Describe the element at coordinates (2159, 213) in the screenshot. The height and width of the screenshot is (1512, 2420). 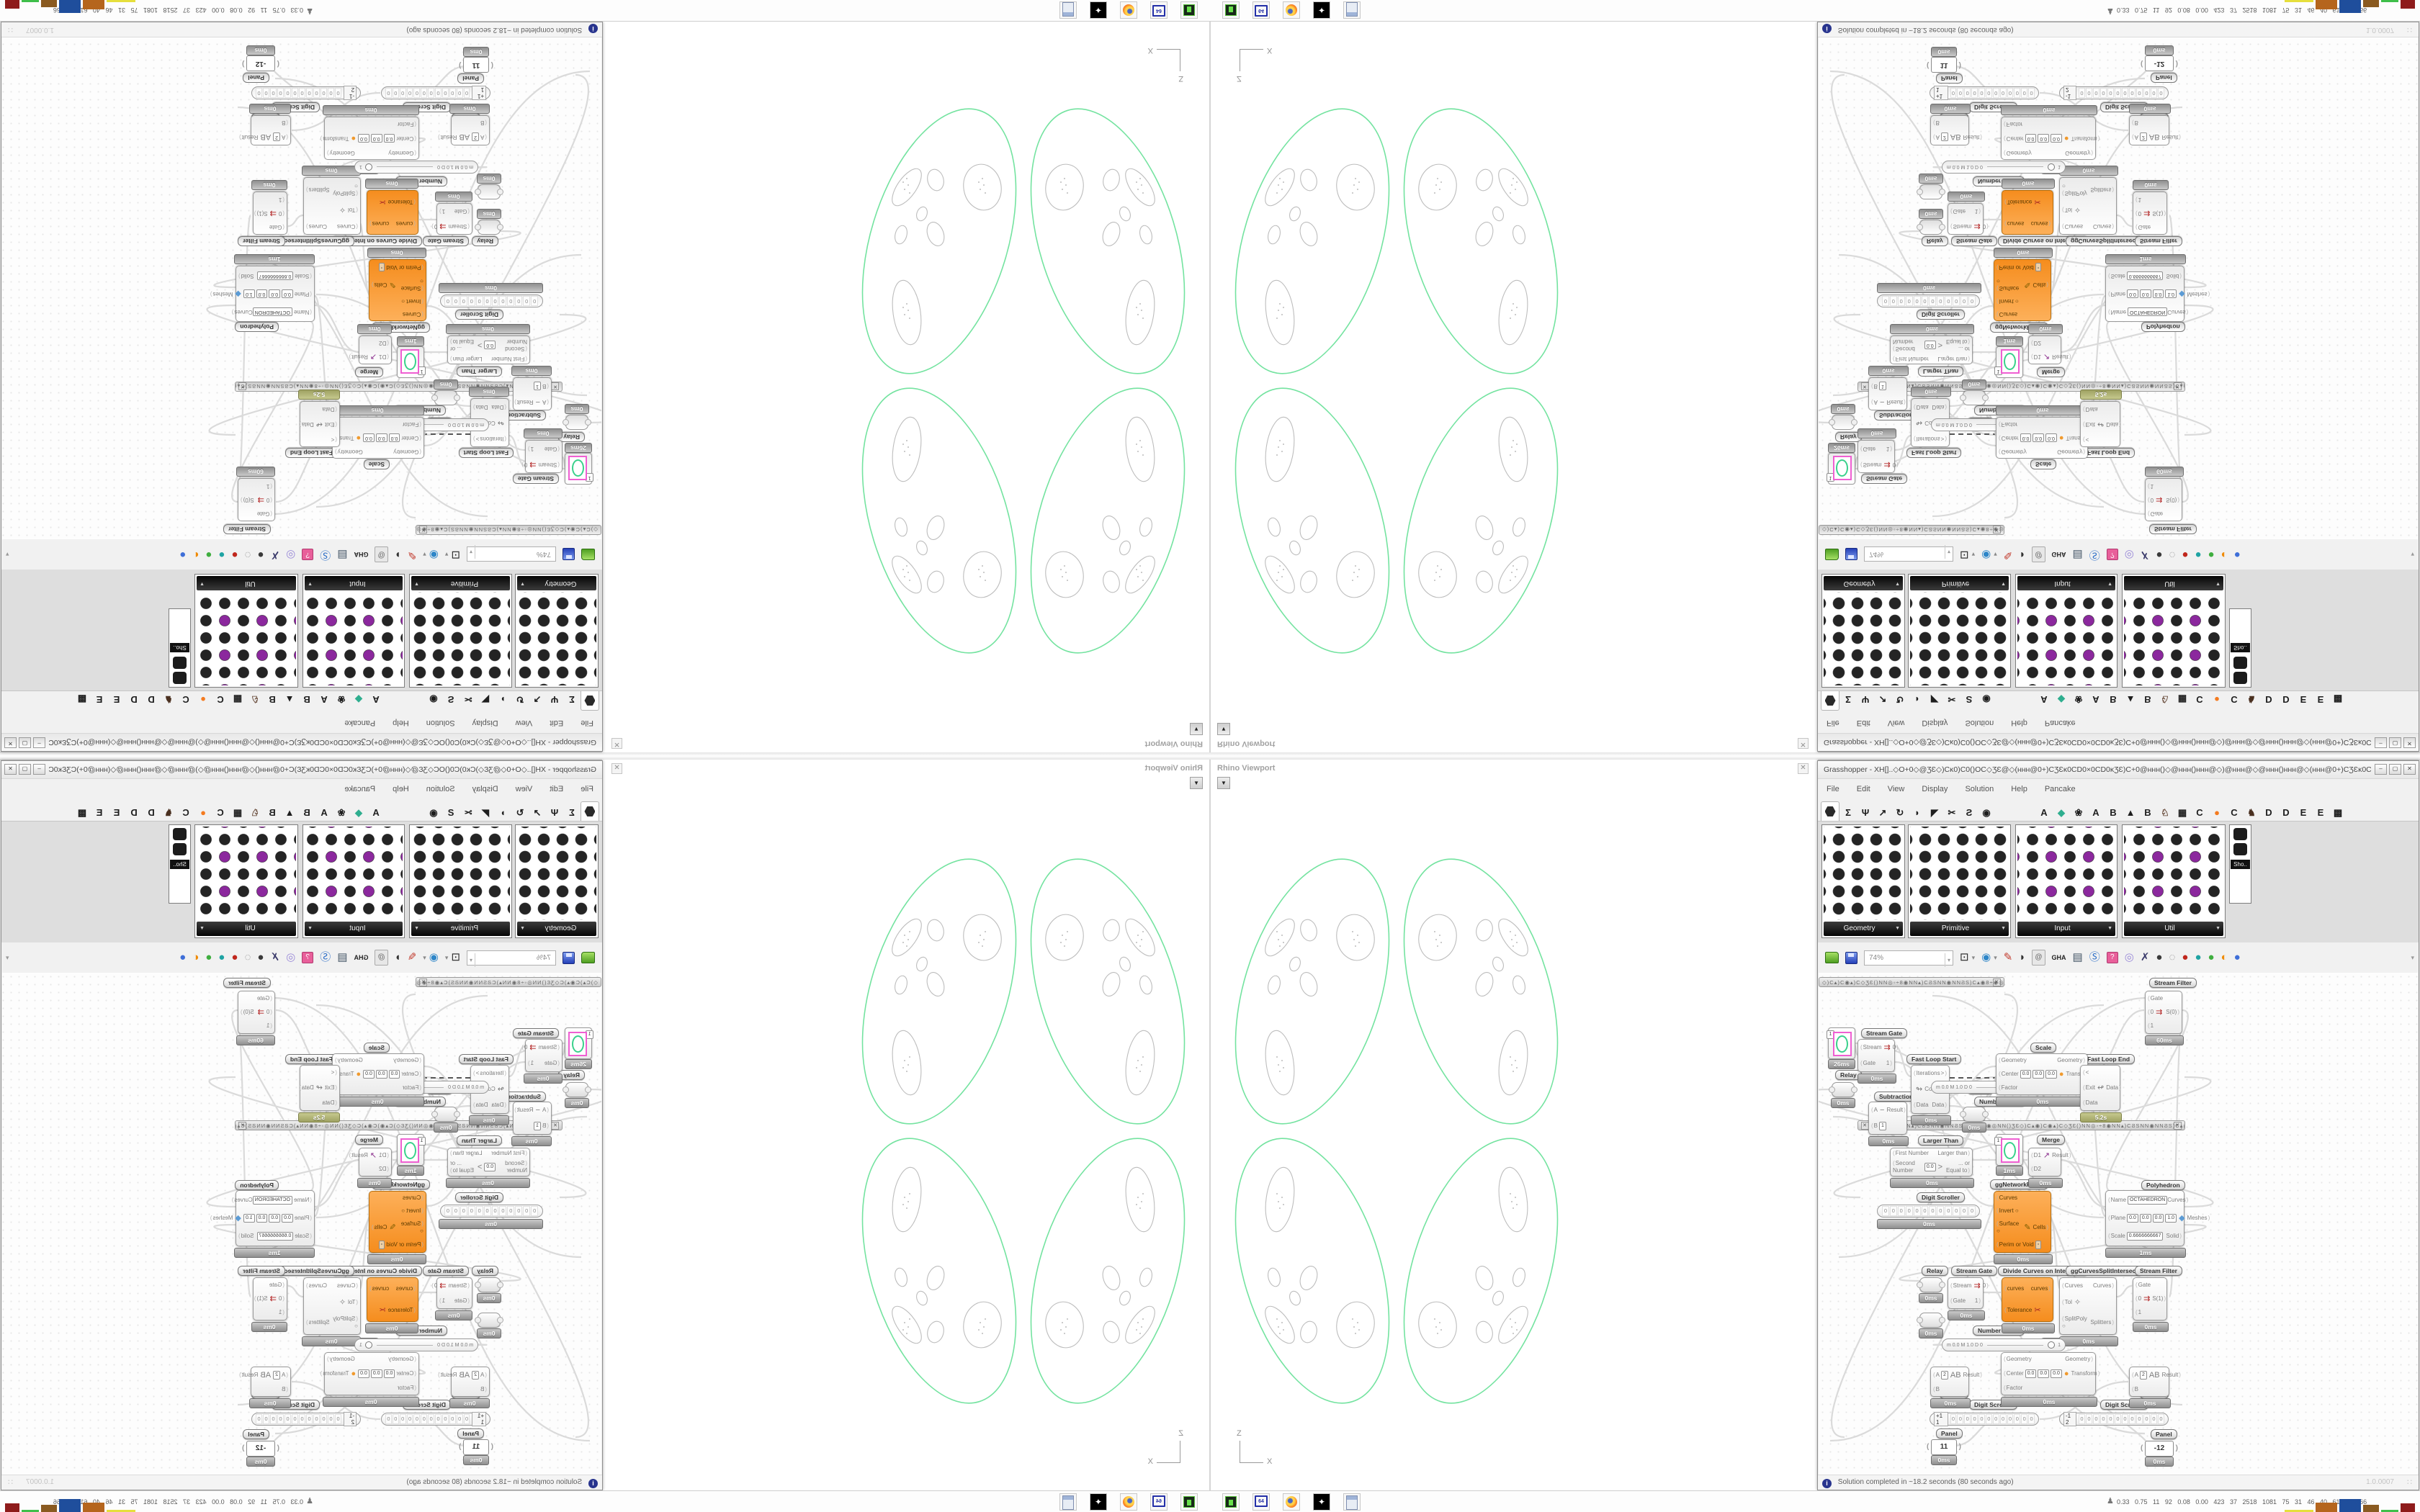
I see `output-port: S(1)` at that location.